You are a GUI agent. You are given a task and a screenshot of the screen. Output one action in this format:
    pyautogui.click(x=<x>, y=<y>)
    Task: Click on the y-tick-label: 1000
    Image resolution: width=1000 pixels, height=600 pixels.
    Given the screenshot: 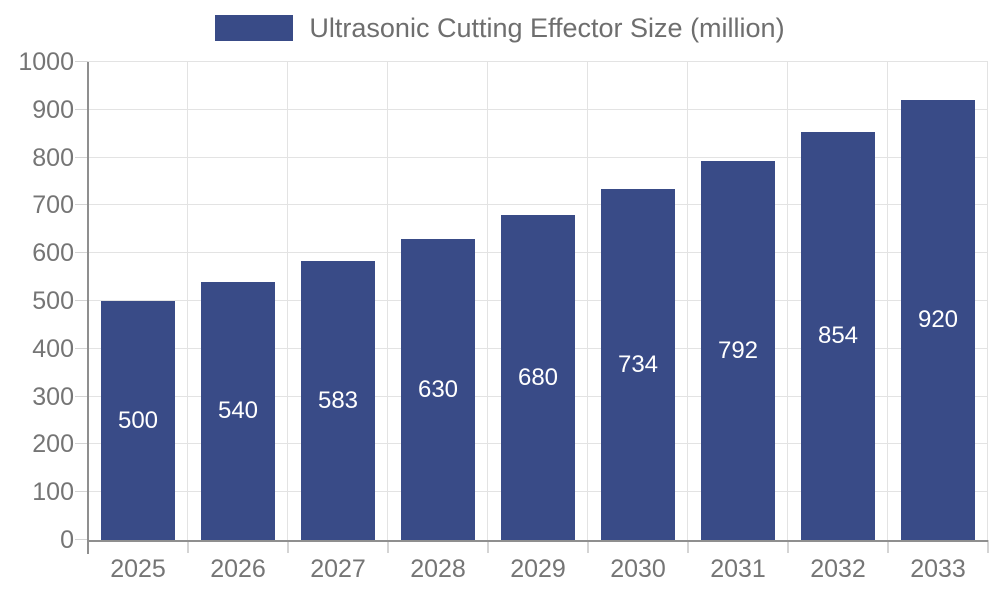 What is the action you would take?
    pyautogui.click(x=46, y=62)
    